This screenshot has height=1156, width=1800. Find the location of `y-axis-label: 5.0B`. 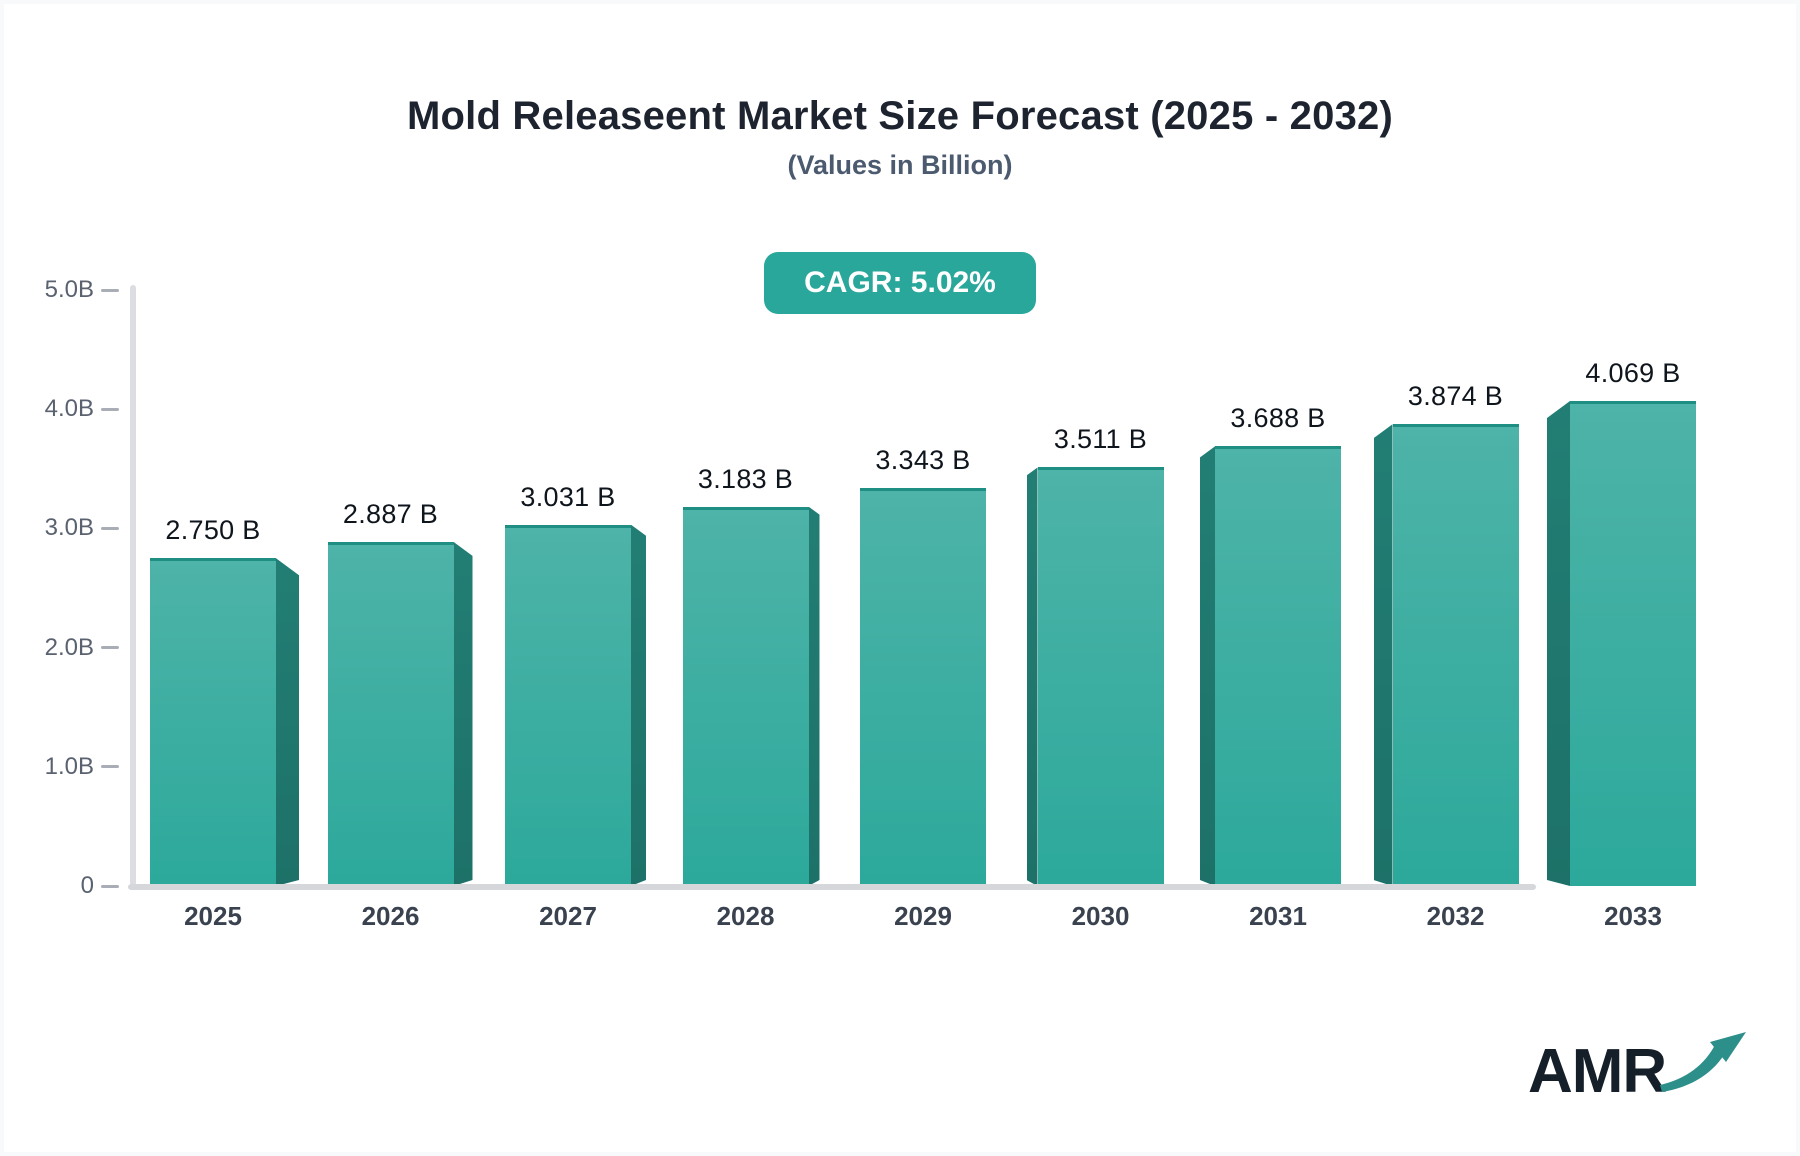

y-axis-label: 5.0B is located at coordinates (69, 289).